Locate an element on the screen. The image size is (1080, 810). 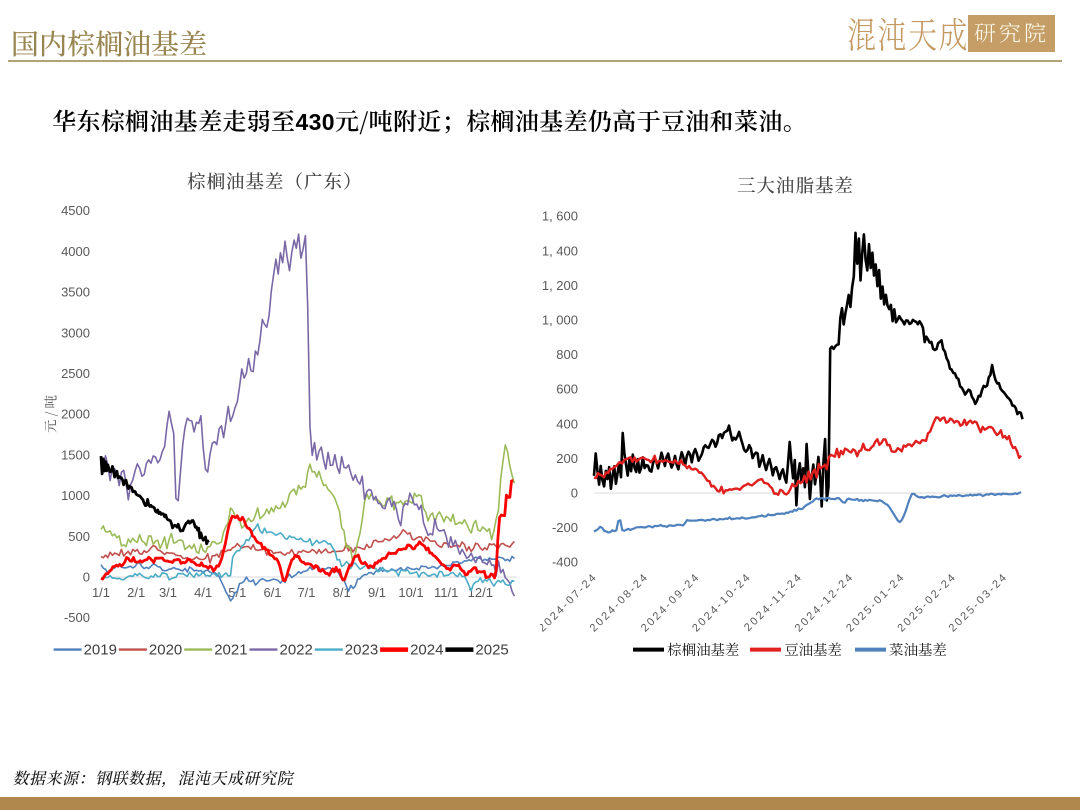
svg-text: 4000 is located at coordinates (75, 251).